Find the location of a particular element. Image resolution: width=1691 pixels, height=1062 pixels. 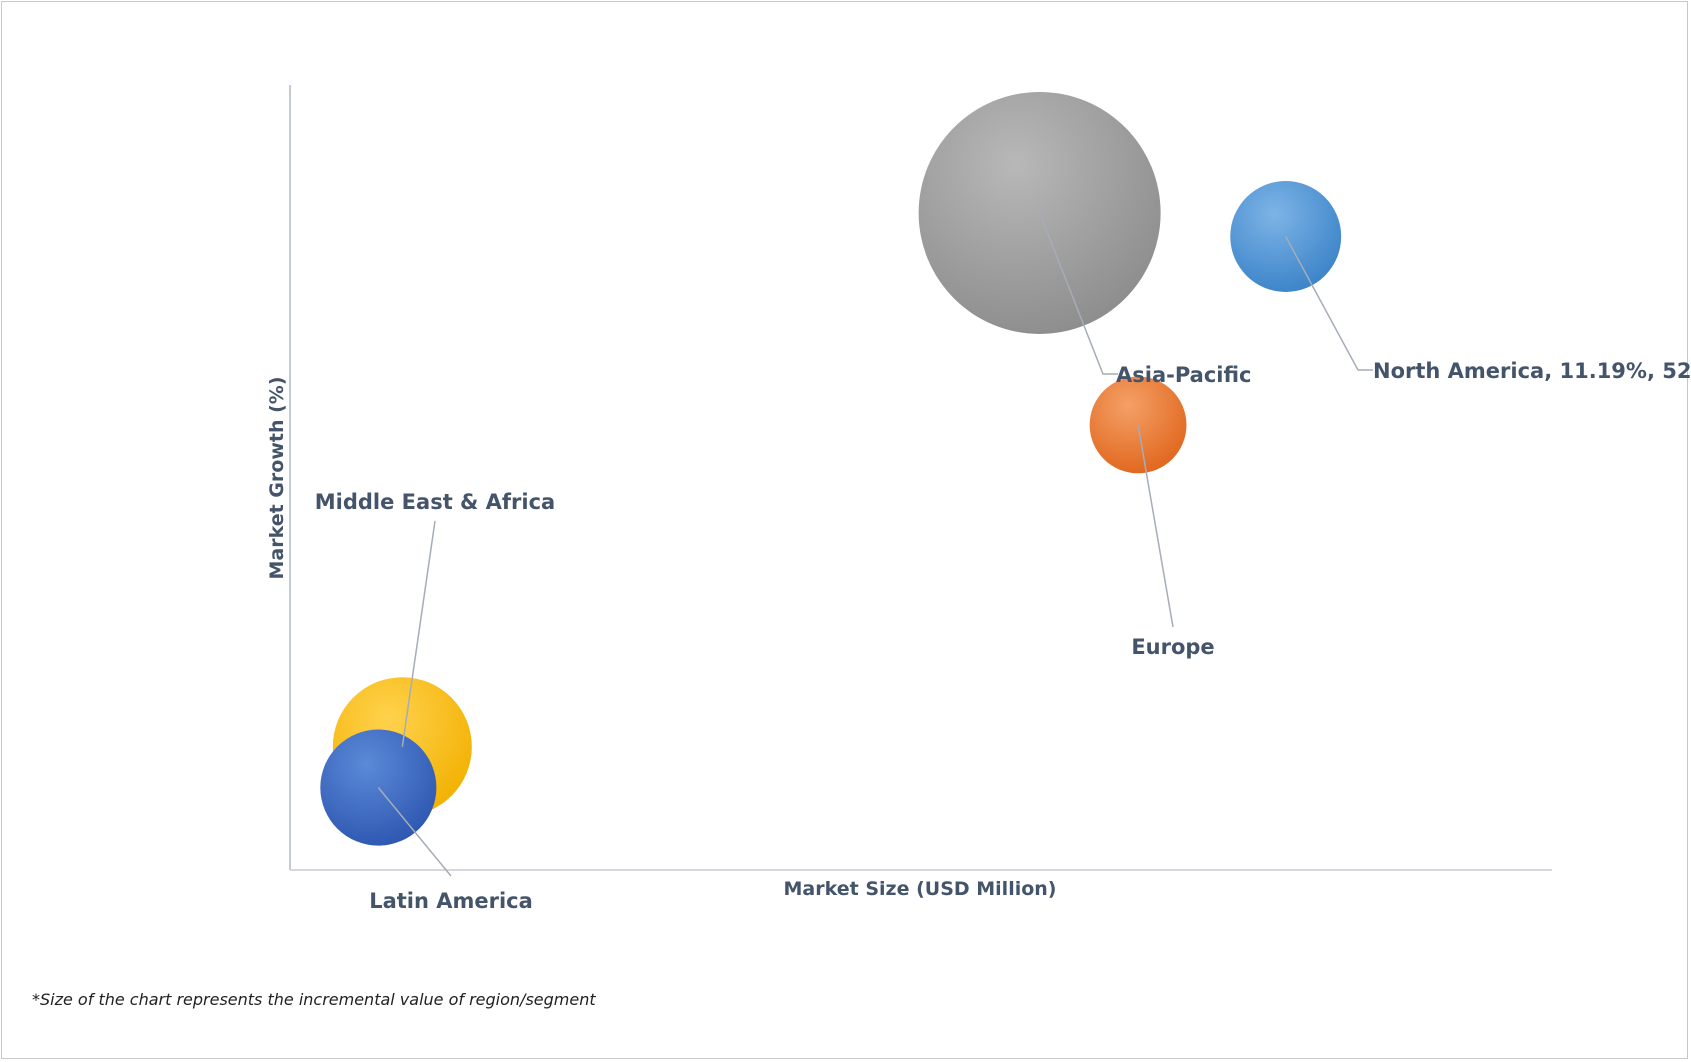

data-label-europe: Europe is located at coordinates (1172, 647).